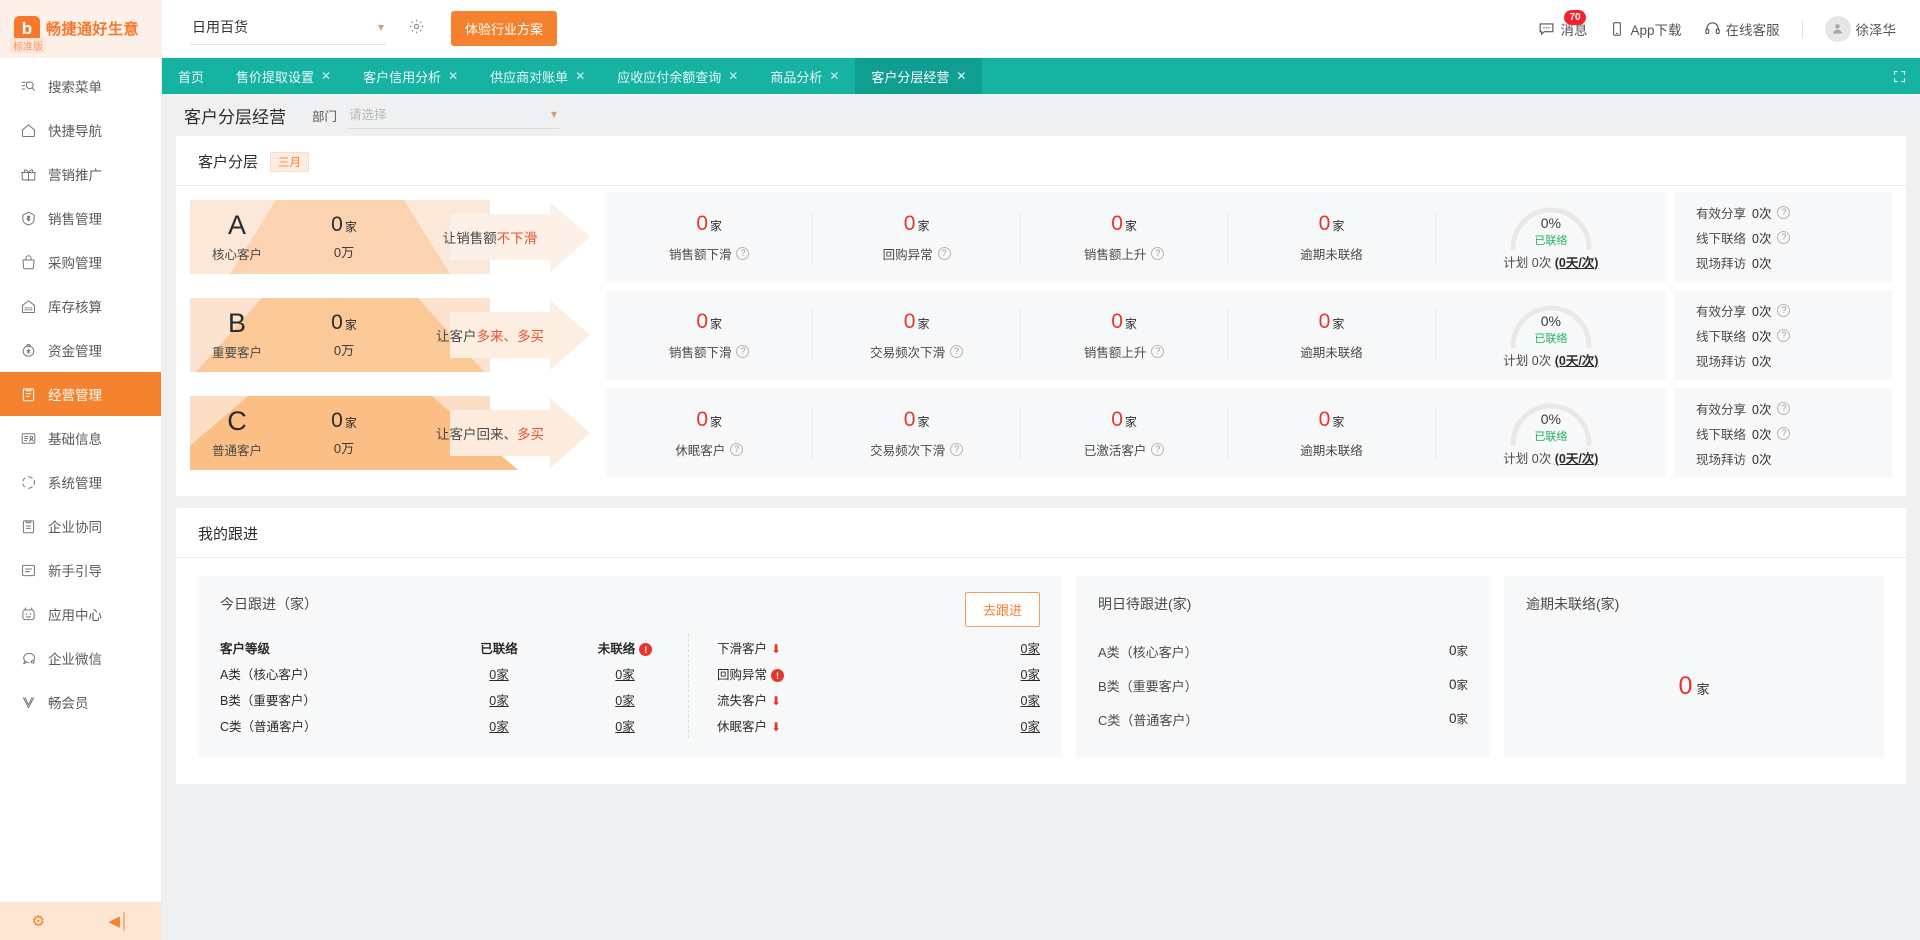 The height and width of the screenshot is (940, 1920). What do you see at coordinates (80, 306) in the screenshot?
I see `sidebar-item-6: 库存核算` at bounding box center [80, 306].